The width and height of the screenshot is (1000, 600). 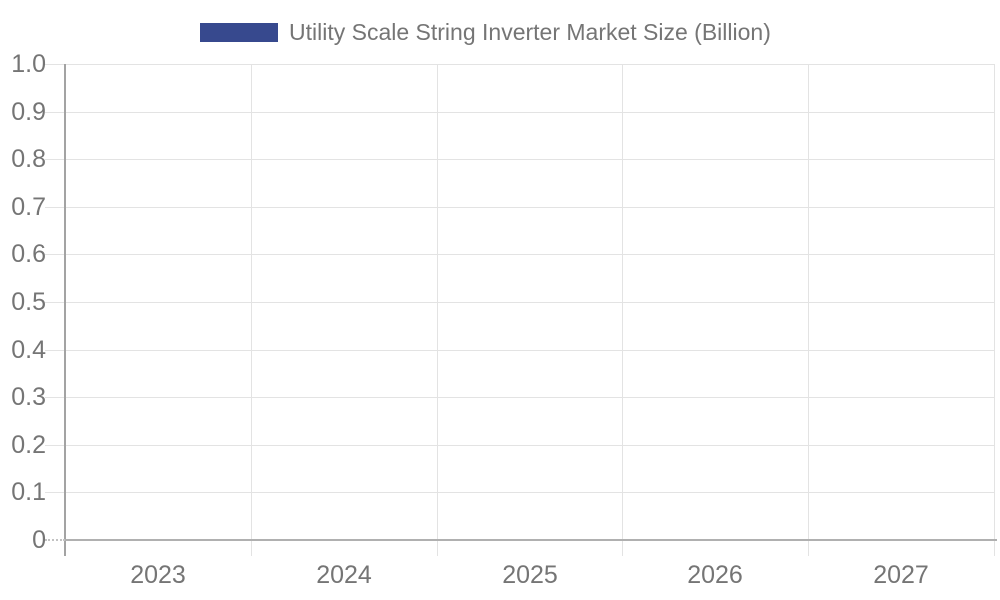 What do you see at coordinates (28, 254) in the screenshot?
I see `y-tick-label: 0.6` at bounding box center [28, 254].